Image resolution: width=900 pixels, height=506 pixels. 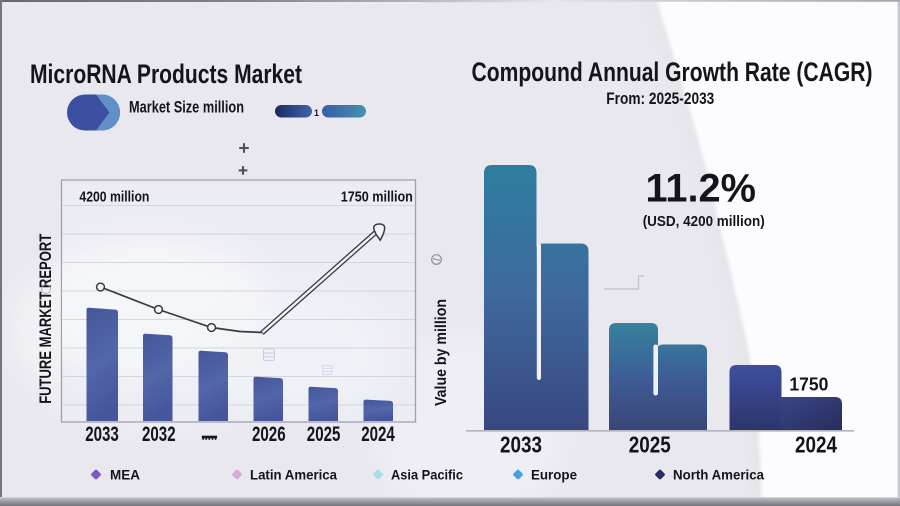 What do you see at coordinates (186, 107) in the screenshot?
I see `svg-text: Market Size million` at bounding box center [186, 107].